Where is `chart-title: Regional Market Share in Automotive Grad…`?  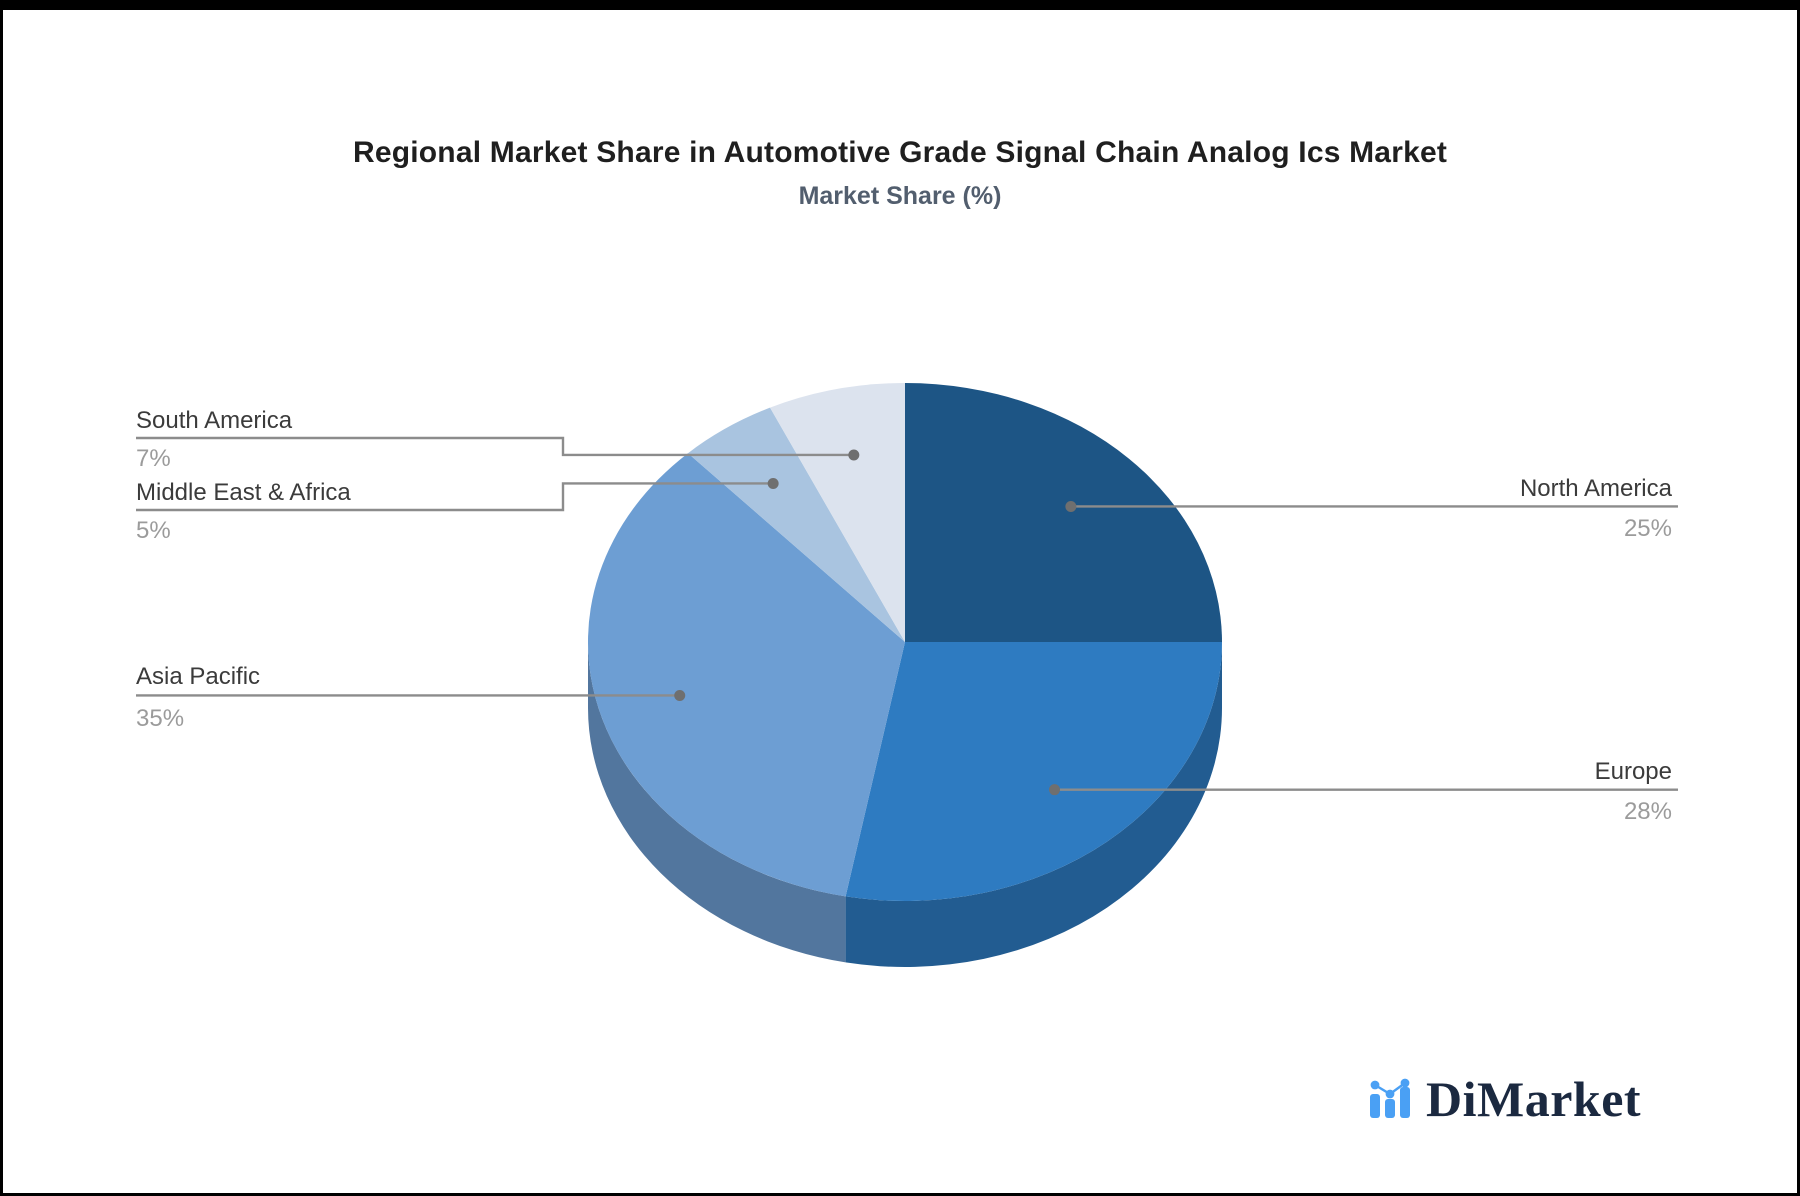
chart-title: Regional Market Share in Automotive Grad… is located at coordinates (900, 152).